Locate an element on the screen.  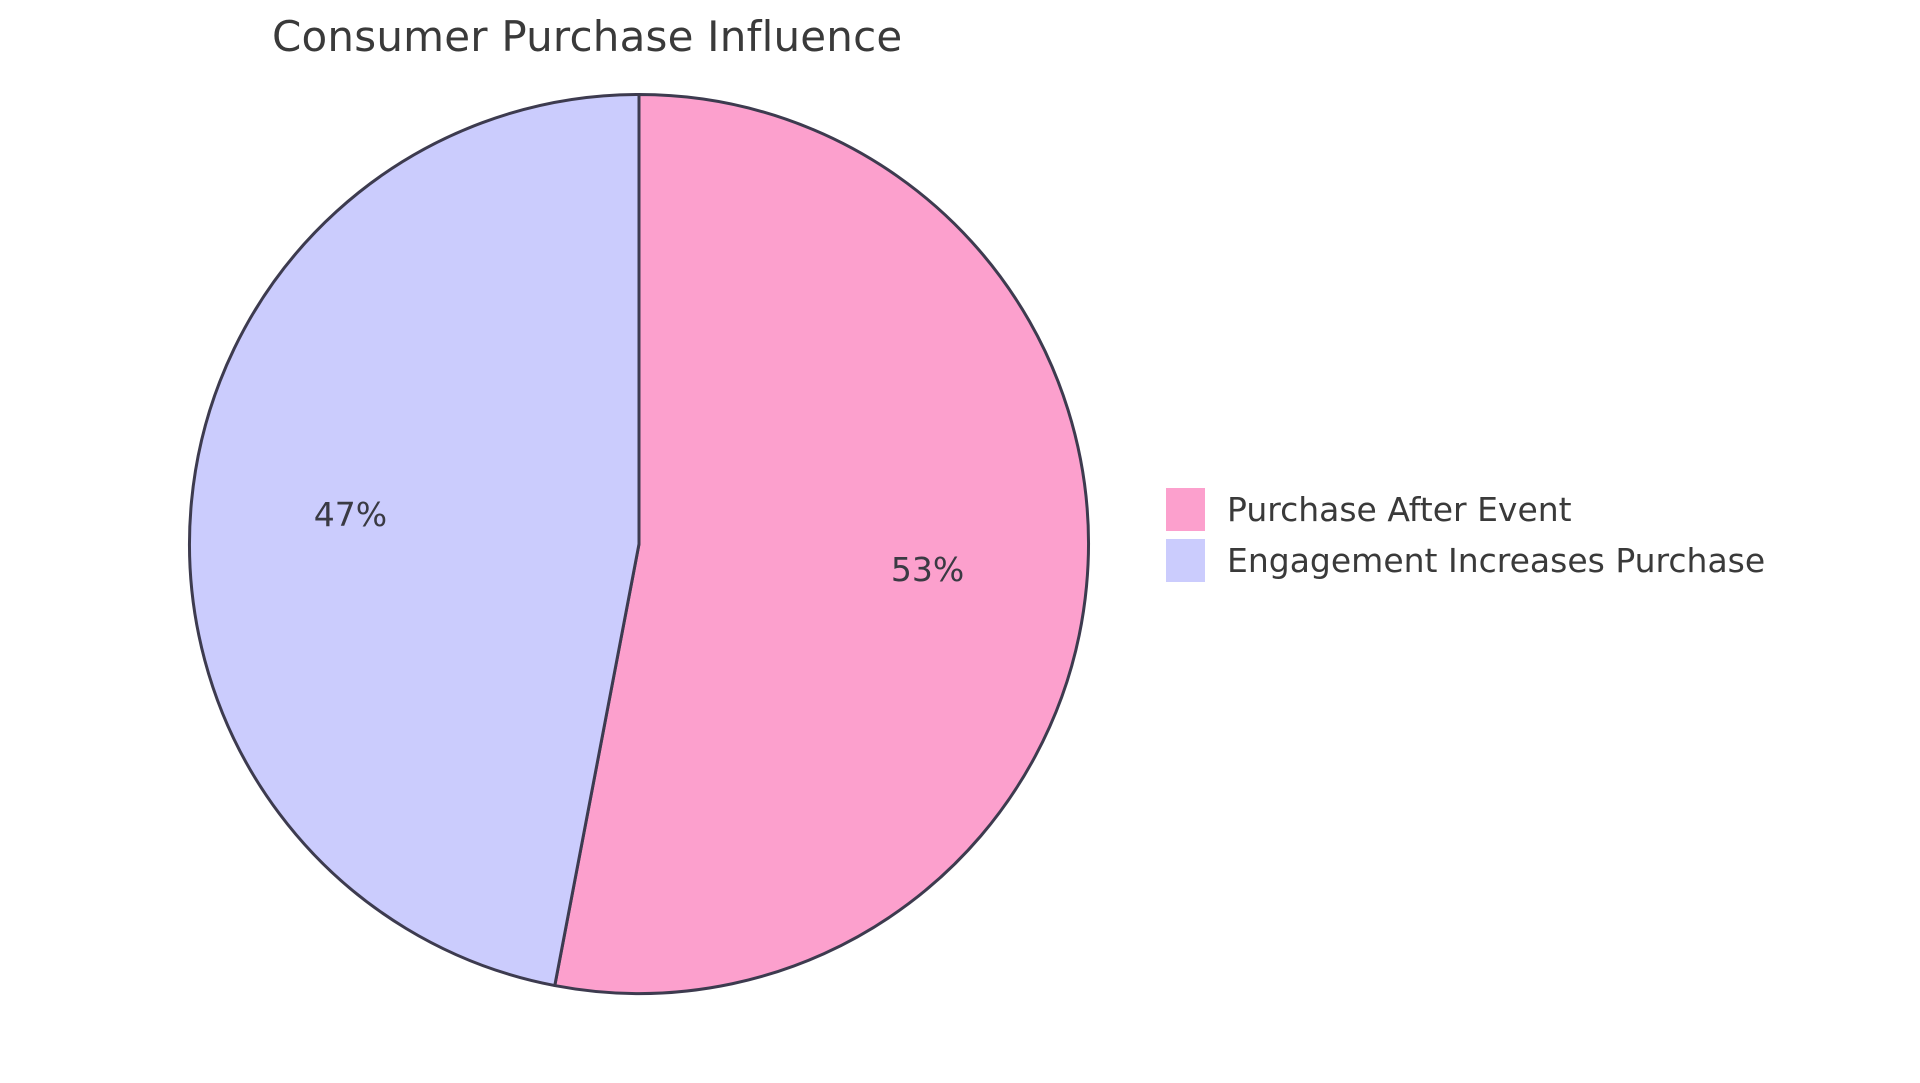
legend-label-0: Purchase After Event is located at coordinates (1399, 509).